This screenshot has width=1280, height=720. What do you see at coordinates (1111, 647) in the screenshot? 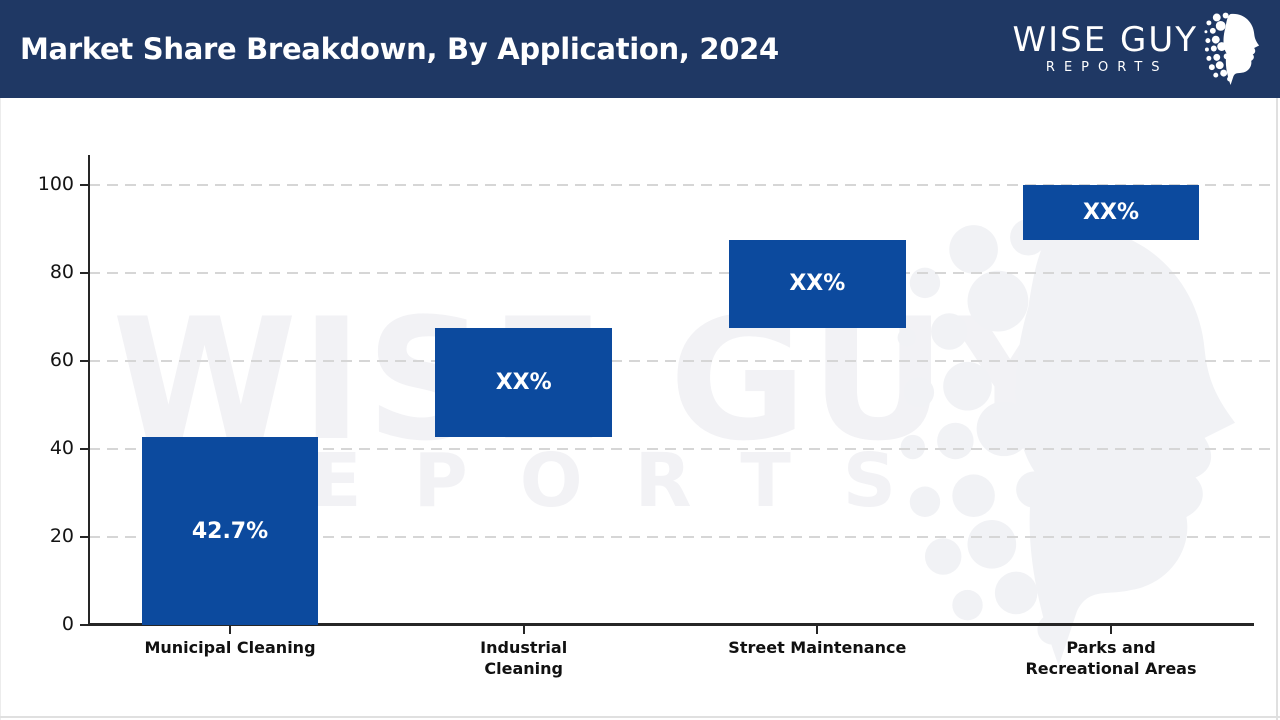
I see `x-category-label-line: Parks and` at bounding box center [1111, 647].